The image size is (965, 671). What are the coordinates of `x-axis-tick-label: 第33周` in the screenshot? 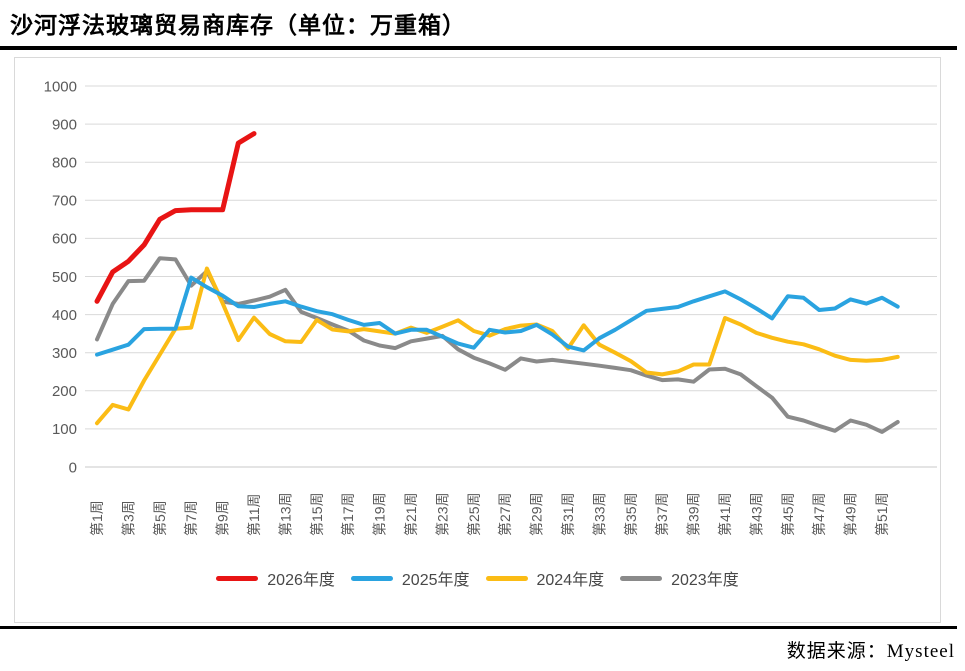 It's located at (599, 514).